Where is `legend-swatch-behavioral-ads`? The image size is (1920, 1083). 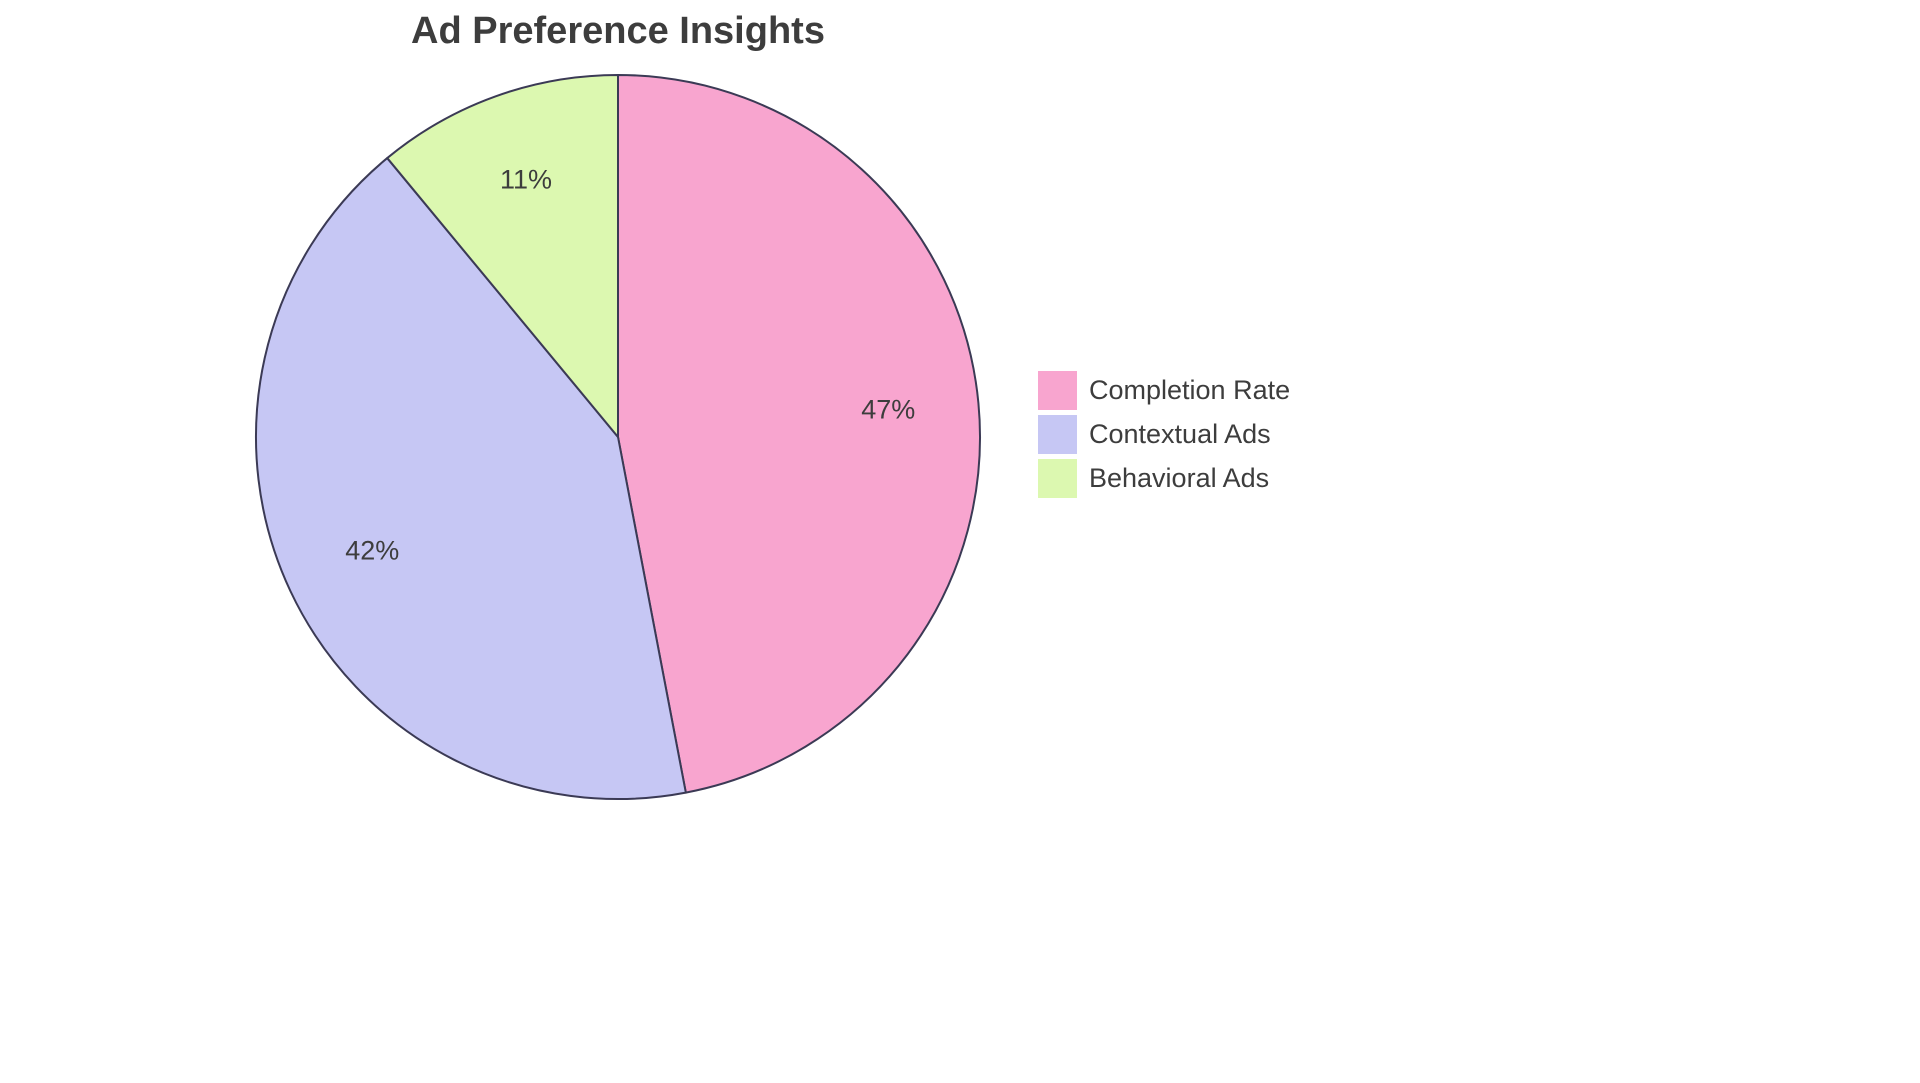
legend-swatch-behavioral-ads is located at coordinates (1057, 478).